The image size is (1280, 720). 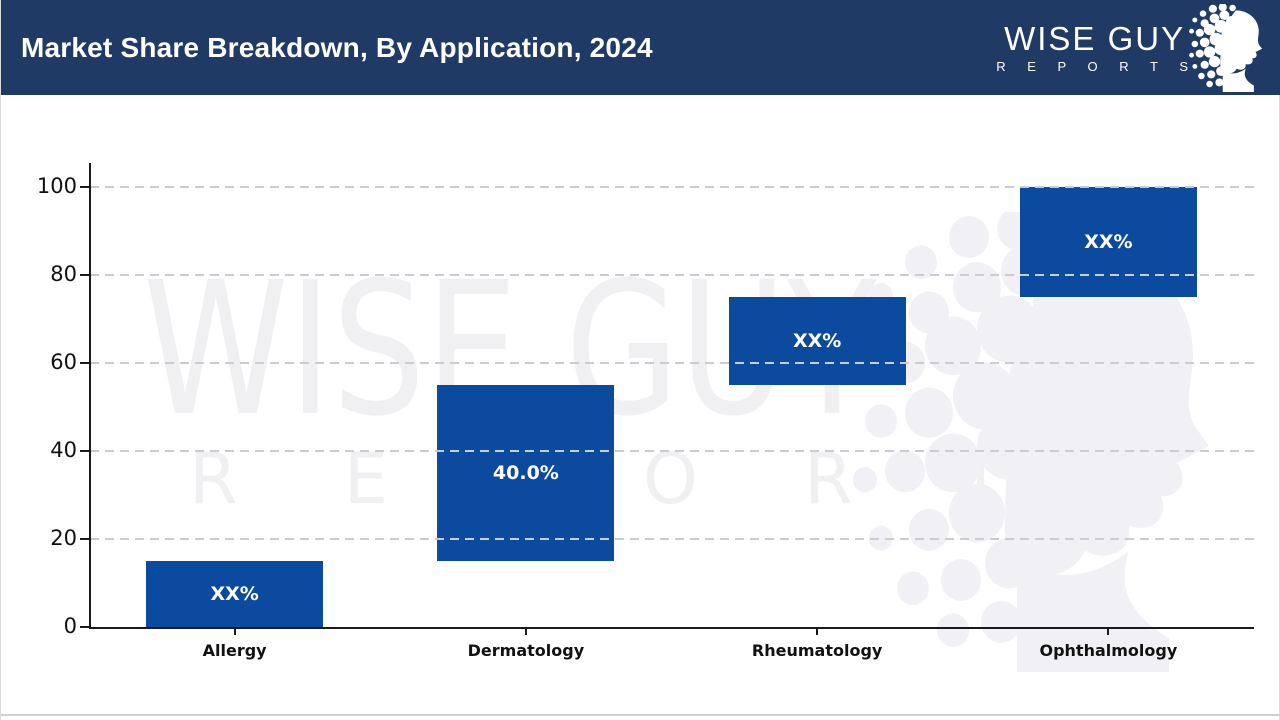 I want to click on brand-logo-text: WISE GUY R E P O R T S, so click(x=1094, y=48).